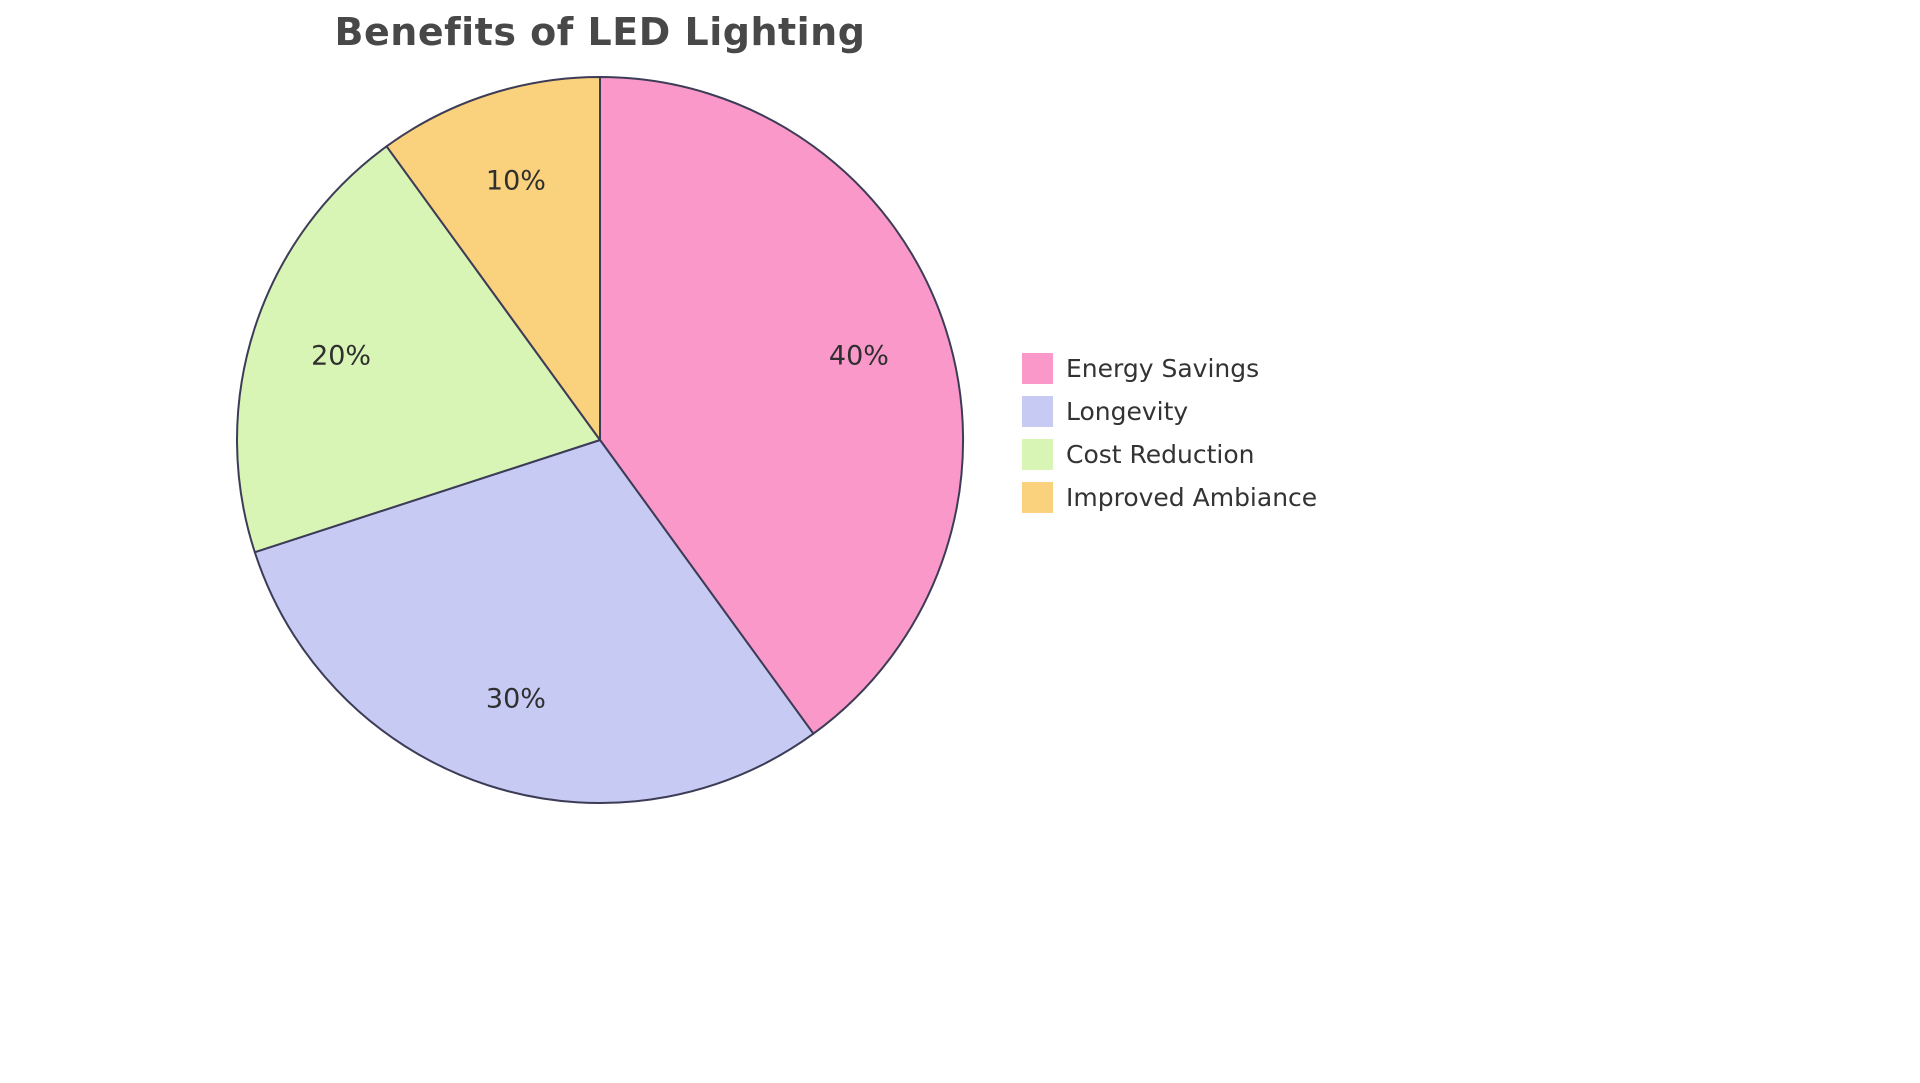 The height and width of the screenshot is (1083, 1920). What do you see at coordinates (1037, 497) in the screenshot?
I see `legend-swatch-improved-ambiance` at bounding box center [1037, 497].